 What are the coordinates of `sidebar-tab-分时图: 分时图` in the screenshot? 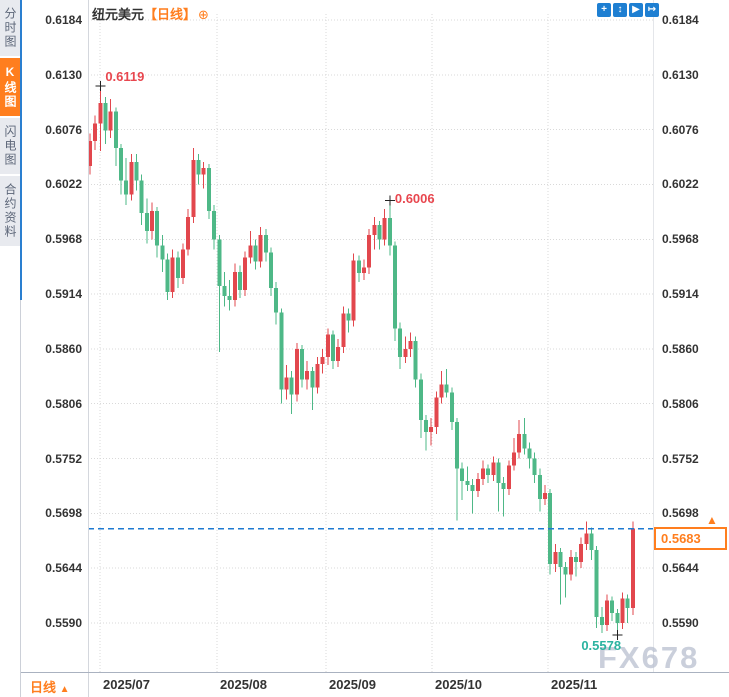 It's located at (10, 28).